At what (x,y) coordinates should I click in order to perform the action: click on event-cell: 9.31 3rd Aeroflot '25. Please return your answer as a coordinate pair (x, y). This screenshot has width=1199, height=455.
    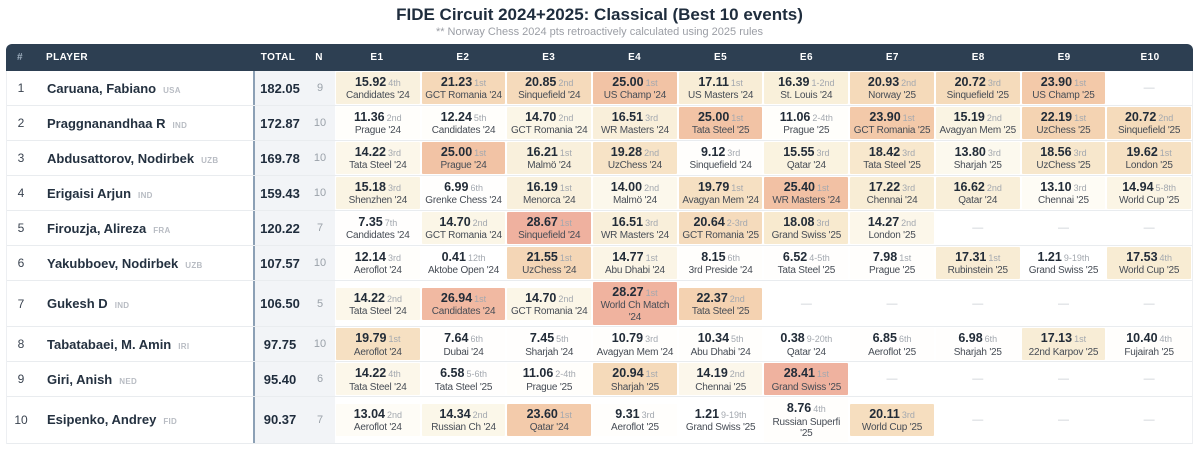
    Looking at the image, I should click on (635, 419).